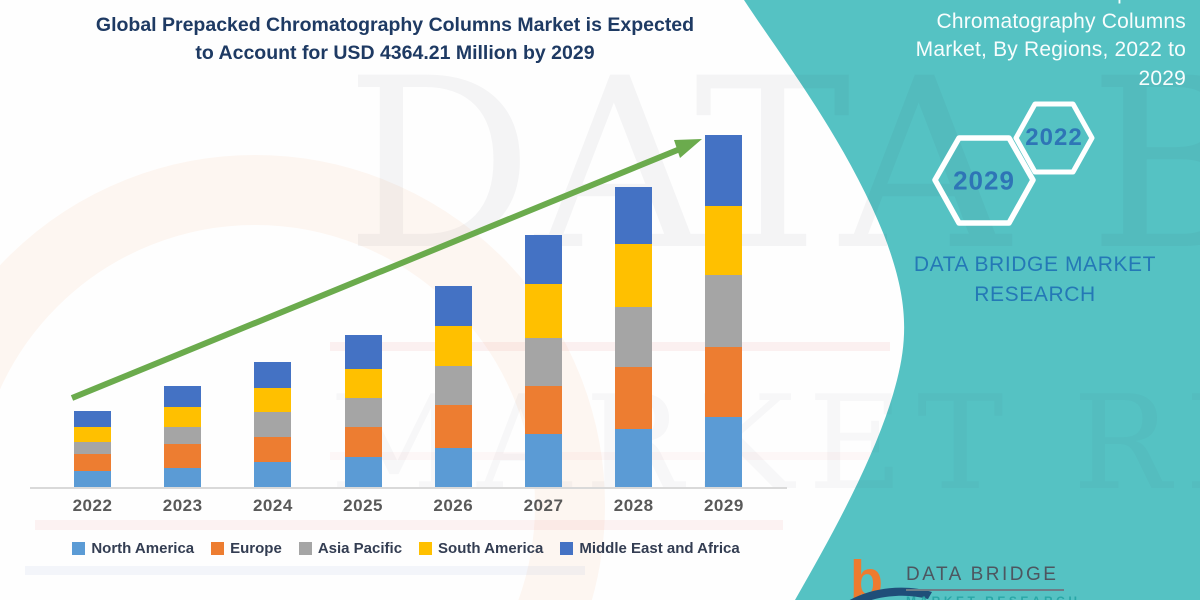  Describe the element at coordinates (363, 505) in the screenshot. I see `x-axis-label-2025: 2025` at that location.